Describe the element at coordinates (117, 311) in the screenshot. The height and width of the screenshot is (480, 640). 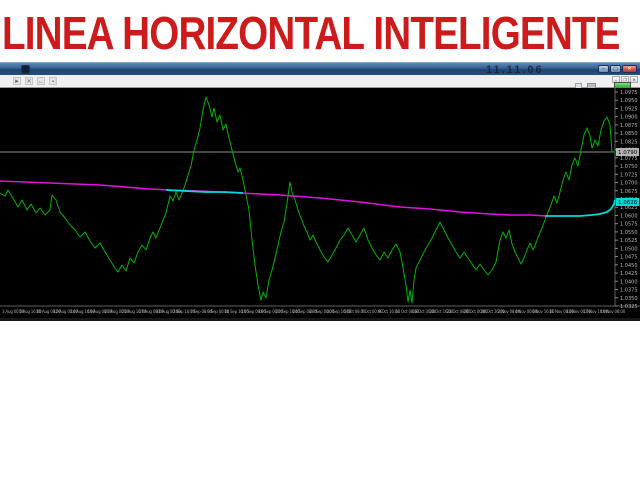
I see `time-tick-label: 21 Aug 00:00` at that location.